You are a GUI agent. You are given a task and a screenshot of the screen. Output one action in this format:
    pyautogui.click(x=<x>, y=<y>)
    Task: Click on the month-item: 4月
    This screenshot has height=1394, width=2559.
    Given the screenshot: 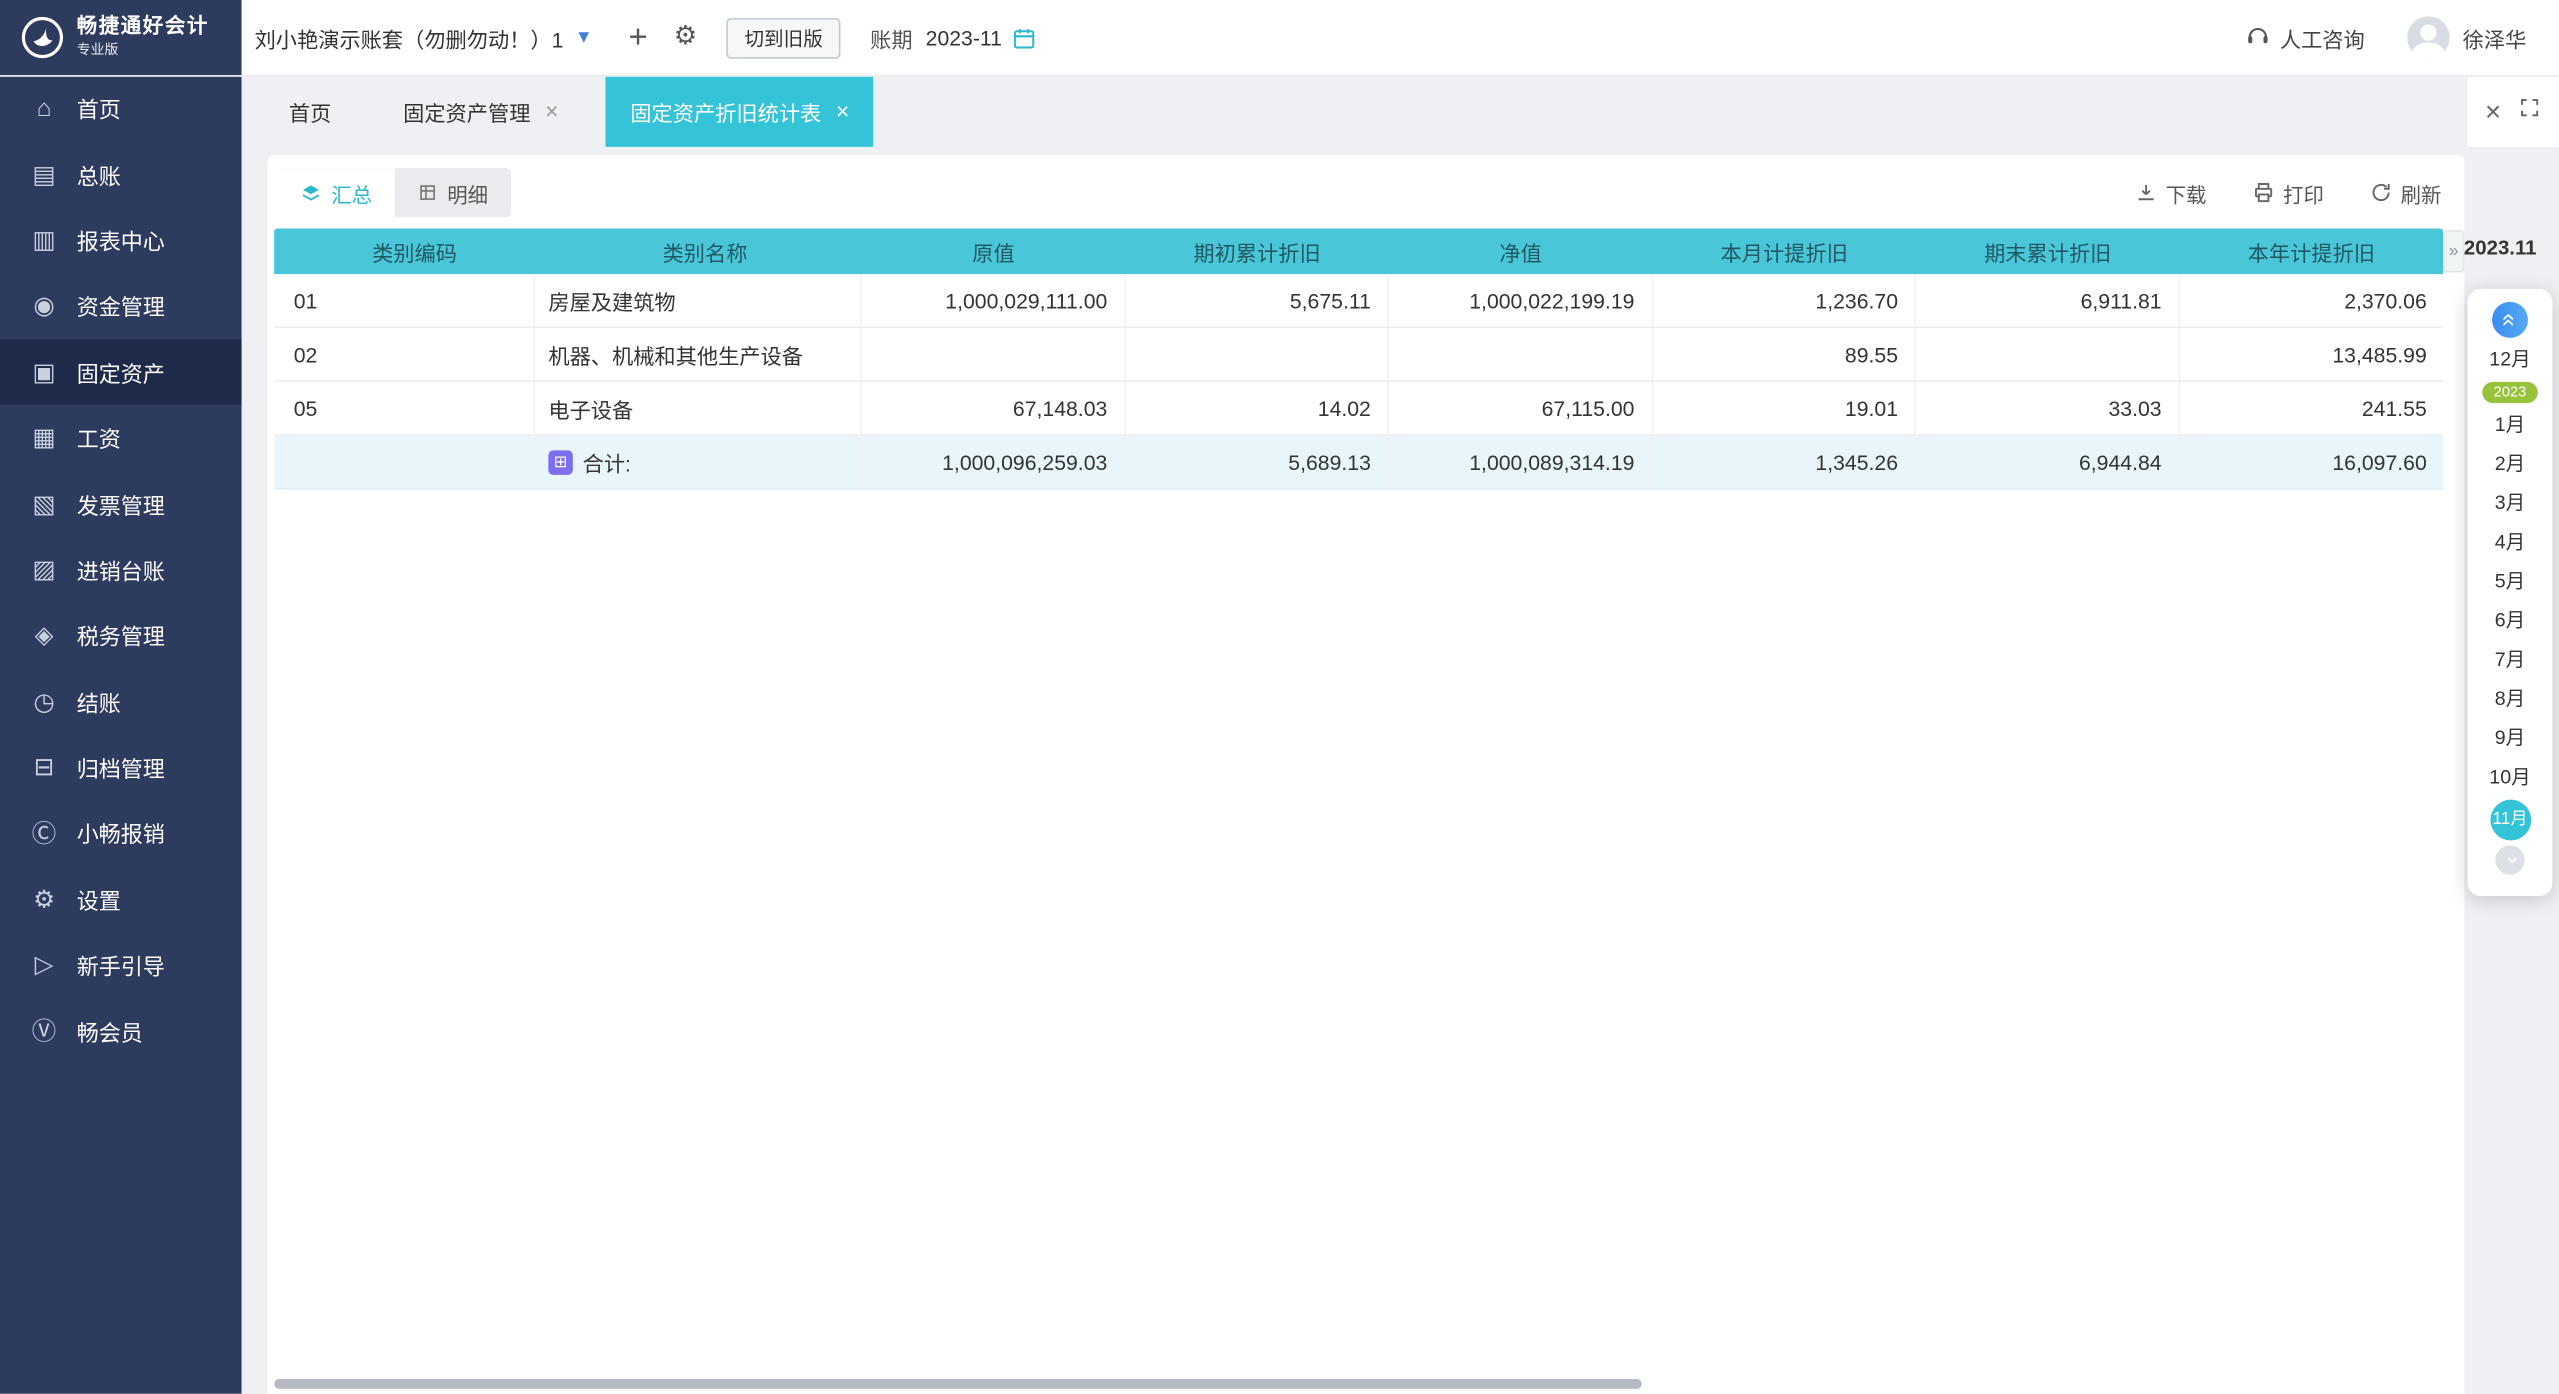 What is the action you would take?
    pyautogui.click(x=2510, y=542)
    